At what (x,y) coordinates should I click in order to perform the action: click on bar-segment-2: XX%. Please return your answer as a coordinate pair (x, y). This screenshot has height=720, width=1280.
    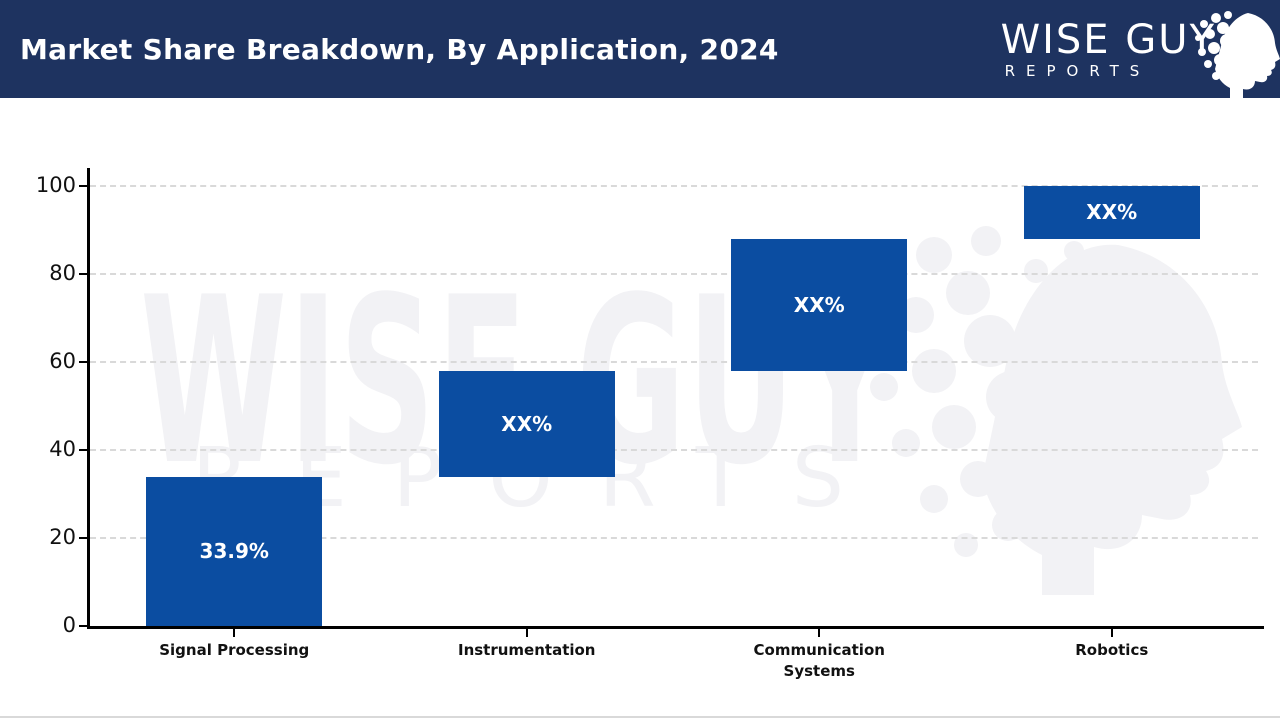
    Looking at the image, I should click on (819, 304).